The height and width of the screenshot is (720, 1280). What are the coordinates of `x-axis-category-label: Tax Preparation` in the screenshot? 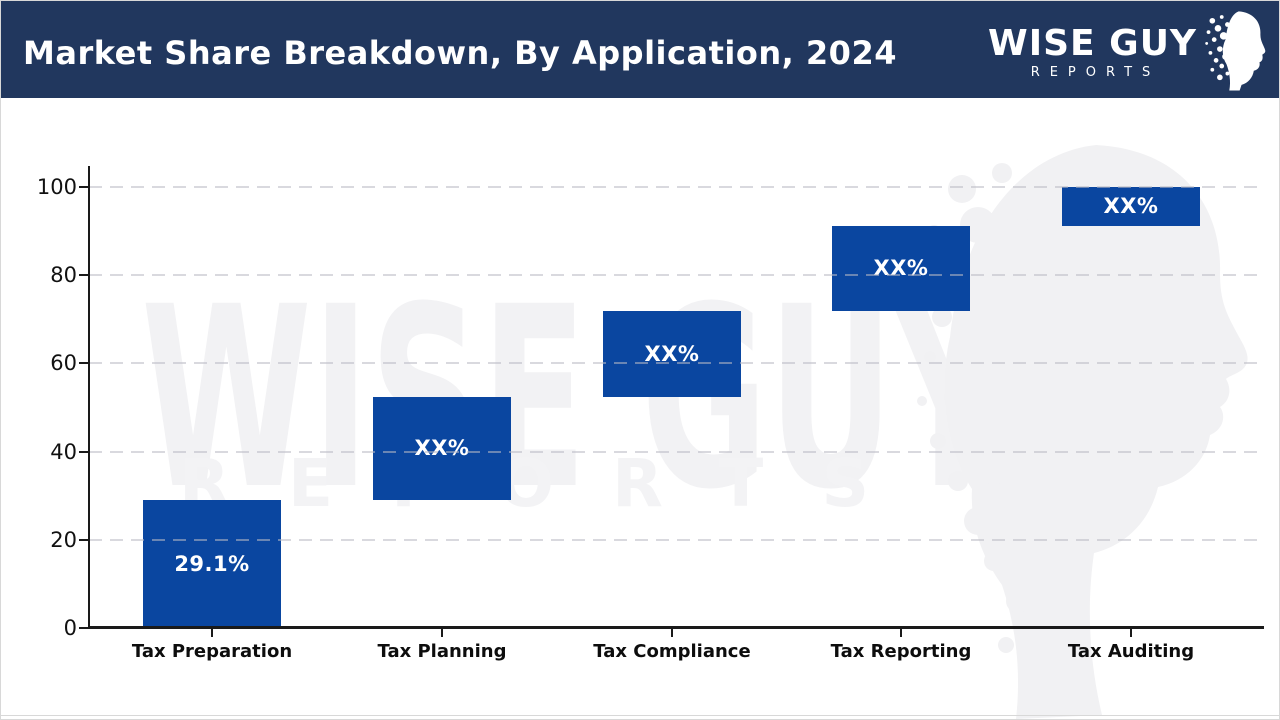 It's located at (212, 651).